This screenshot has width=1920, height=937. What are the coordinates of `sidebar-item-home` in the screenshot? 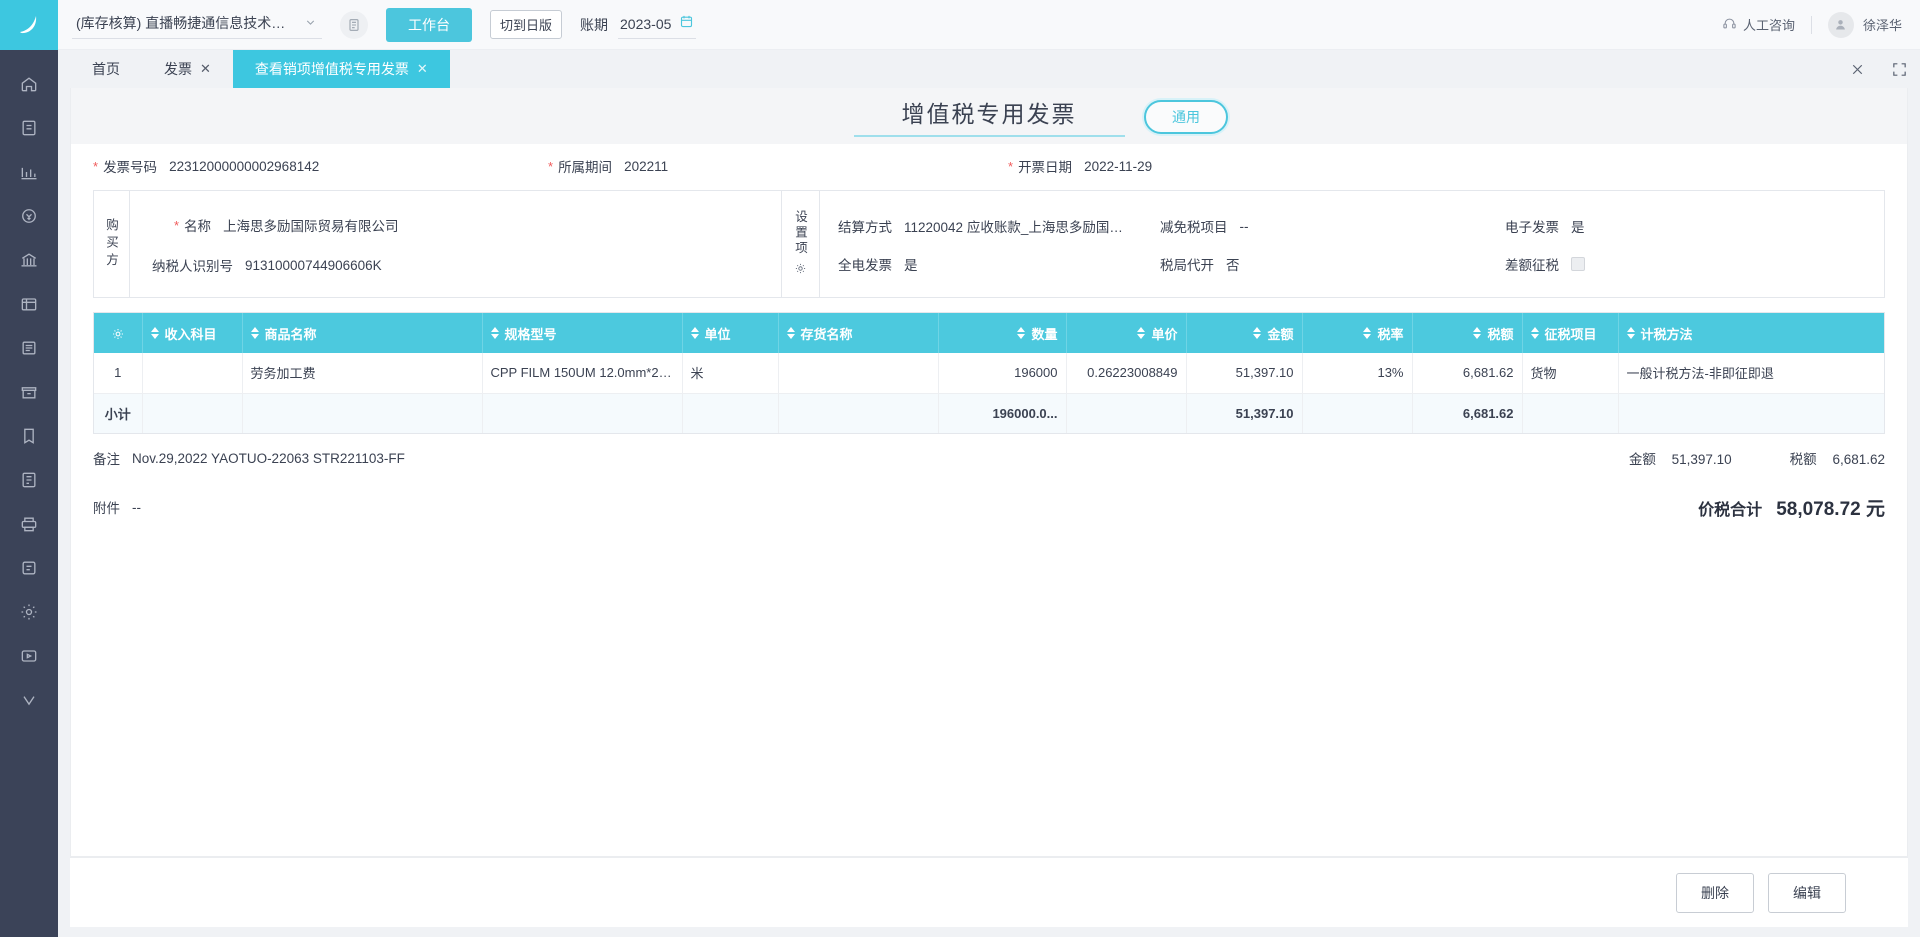 It's located at (29, 84).